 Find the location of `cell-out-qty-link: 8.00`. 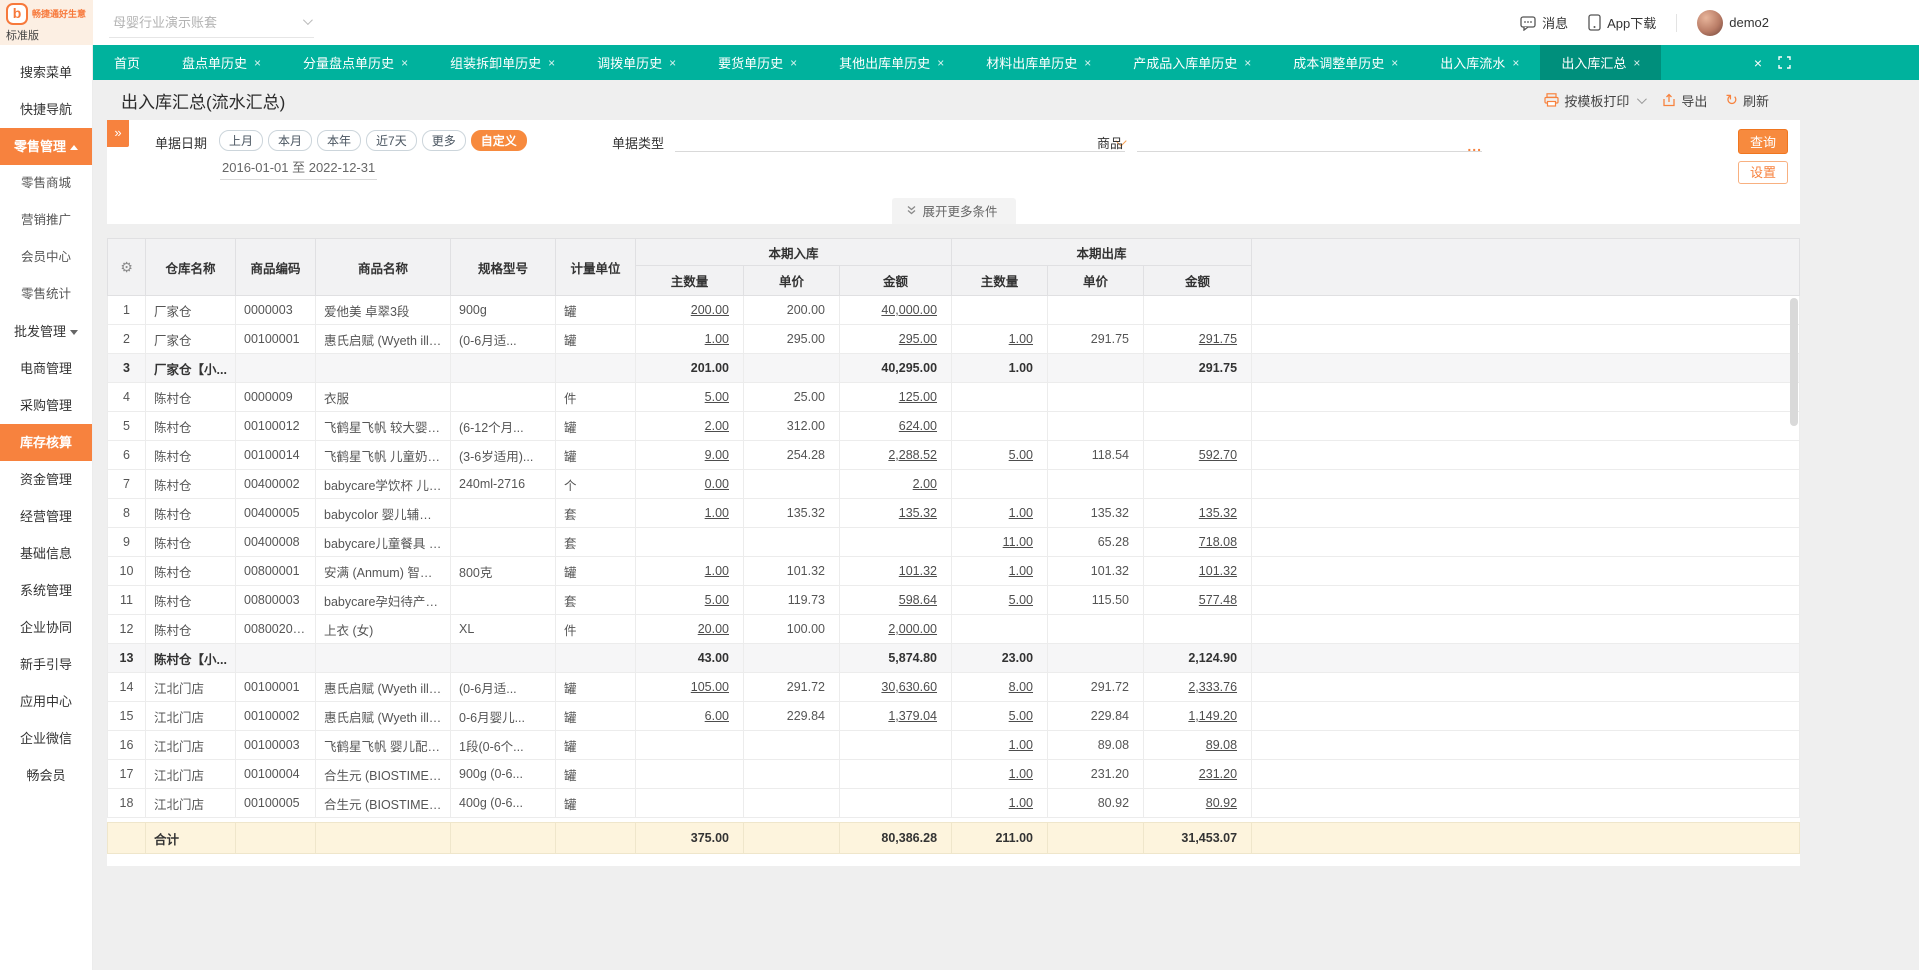

cell-out-qty-link: 8.00 is located at coordinates (1021, 687).